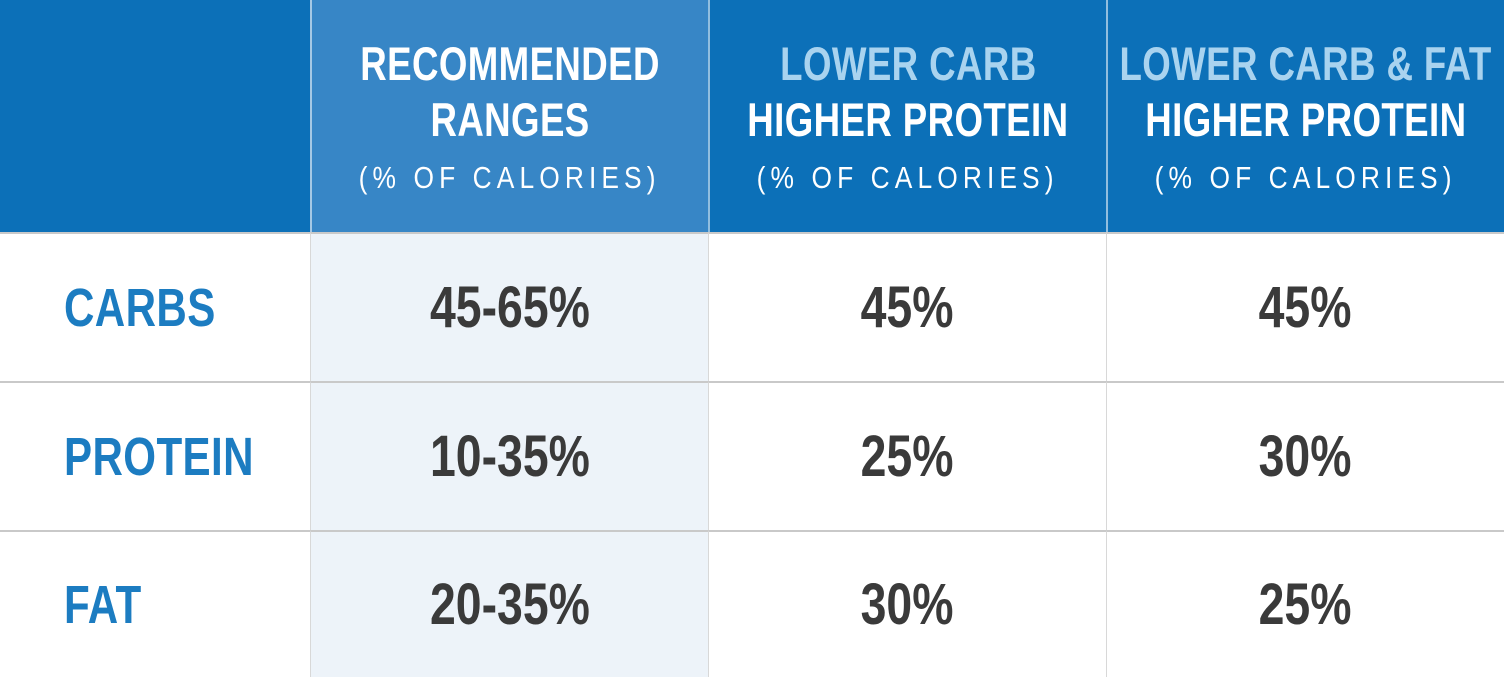 Image resolution: width=1504 pixels, height=677 pixels. I want to click on header-cell-recommended-ranges: RECOMMENDED RANGES (% OF CALORIES), so click(509, 116).